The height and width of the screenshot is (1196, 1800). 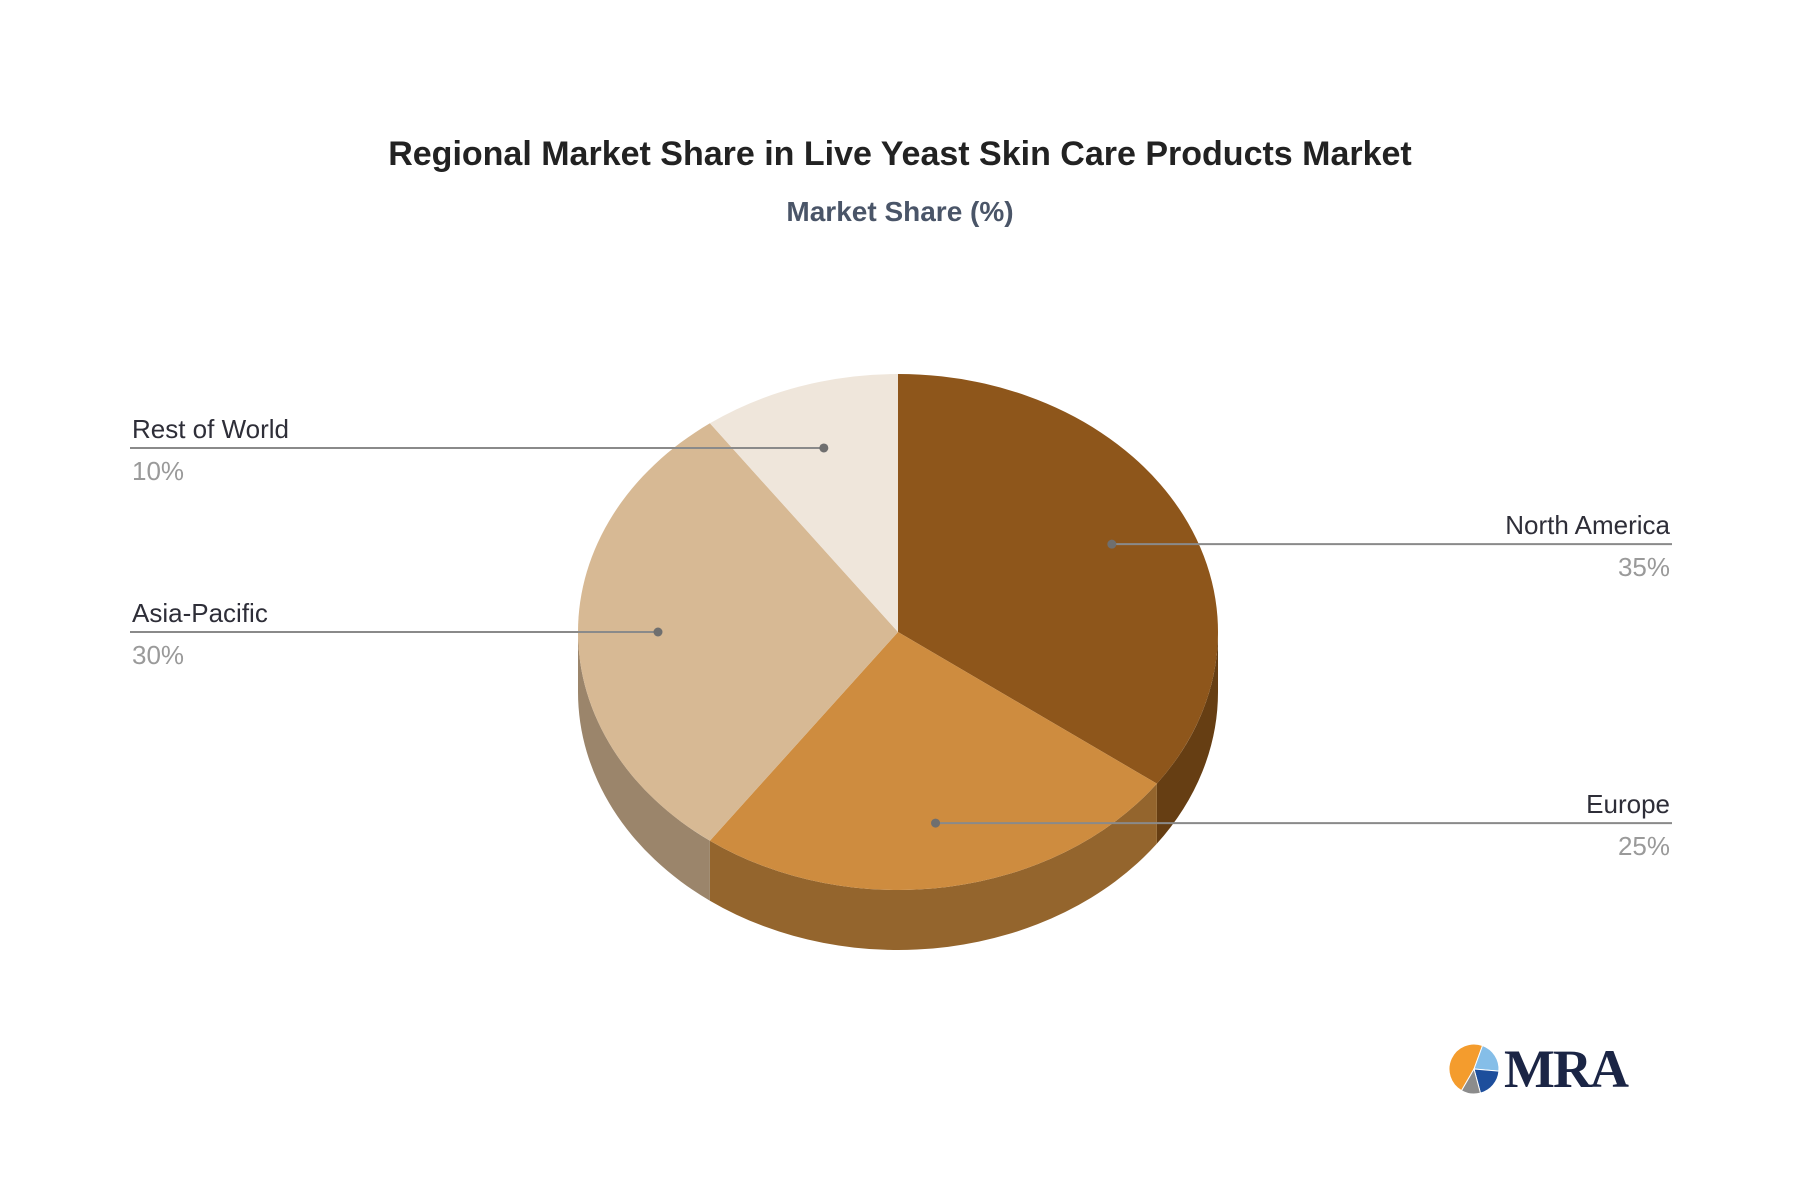 What do you see at coordinates (900, 211) in the screenshot?
I see `chart-subtitle: Market Share (%)` at bounding box center [900, 211].